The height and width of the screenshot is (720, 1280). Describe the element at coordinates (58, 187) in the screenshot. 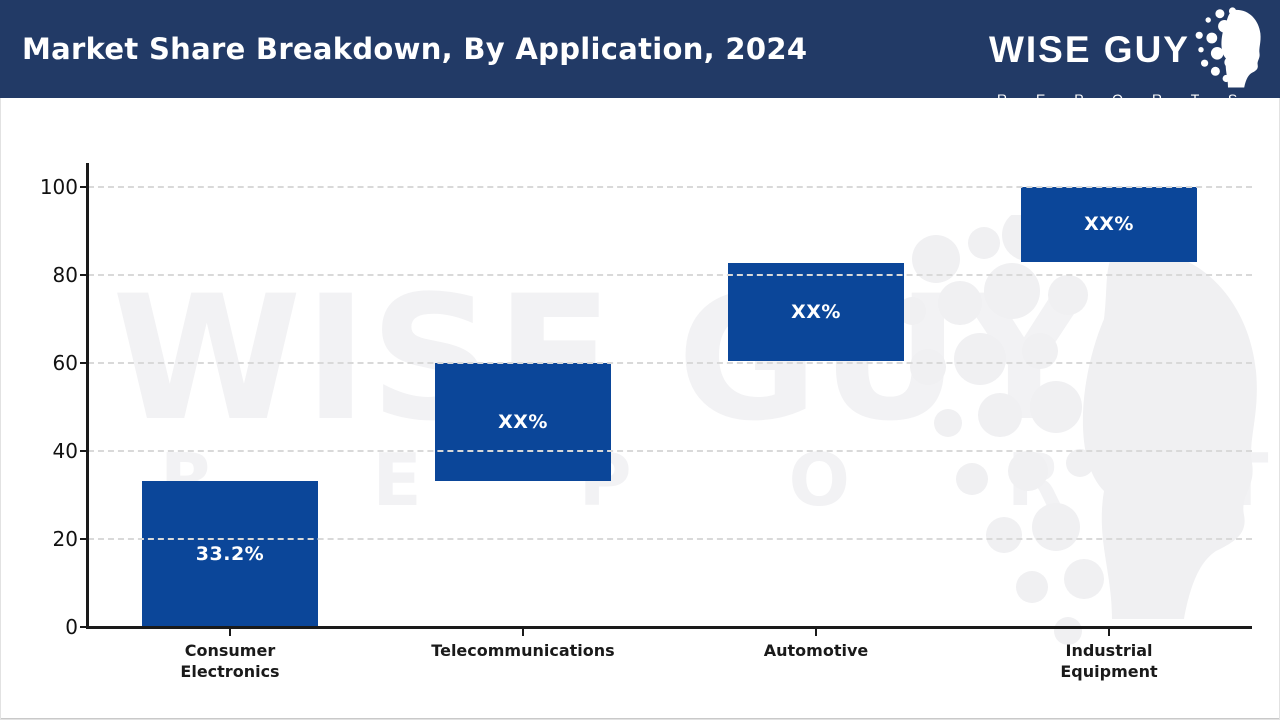

I see `y-axis-tick-label: 100` at that location.